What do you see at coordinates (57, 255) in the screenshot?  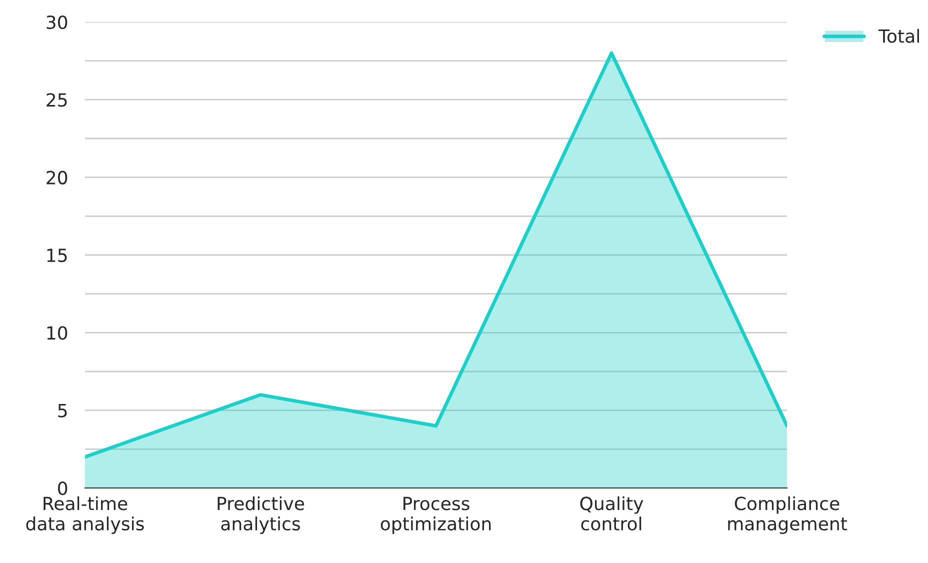 I see `y-tick-label: 15` at bounding box center [57, 255].